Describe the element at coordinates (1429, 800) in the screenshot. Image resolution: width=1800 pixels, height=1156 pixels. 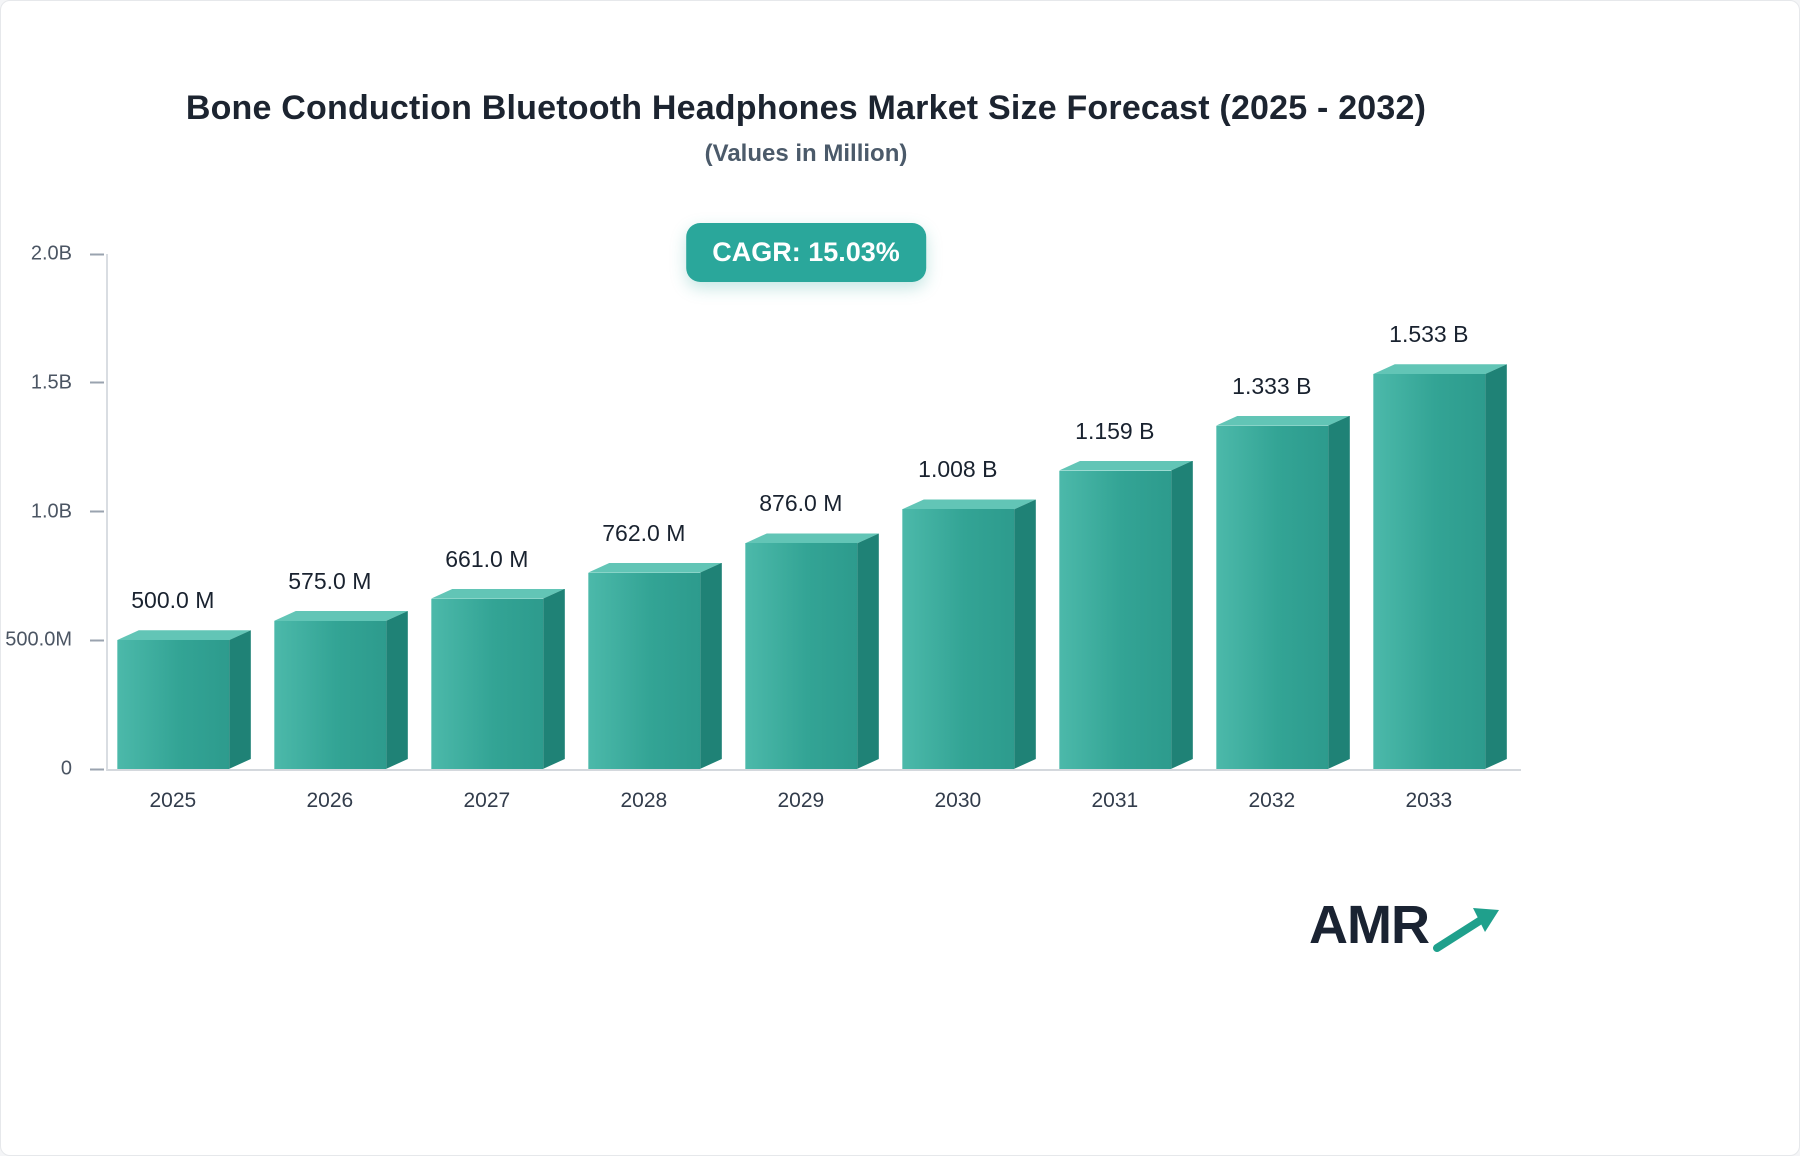
I see `x-axis-label: 2033` at that location.